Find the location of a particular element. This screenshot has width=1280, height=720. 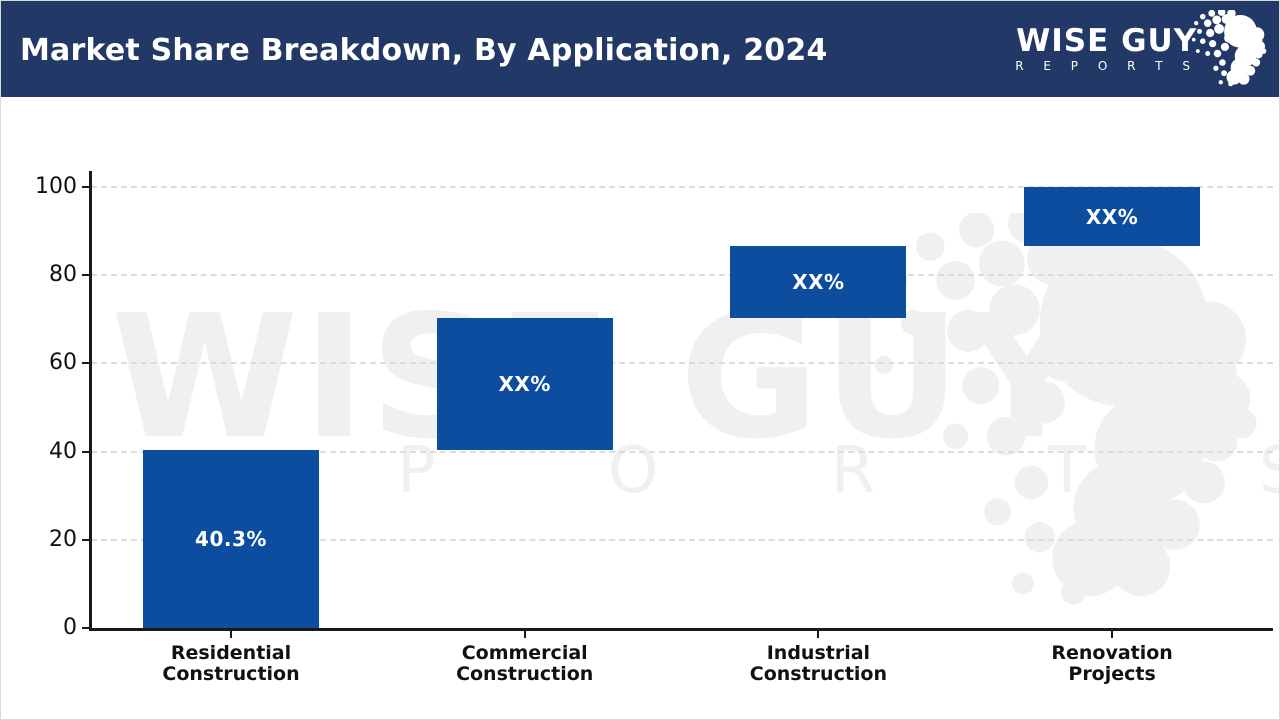

y-tick-label-80: 80 is located at coordinates (63, 275).